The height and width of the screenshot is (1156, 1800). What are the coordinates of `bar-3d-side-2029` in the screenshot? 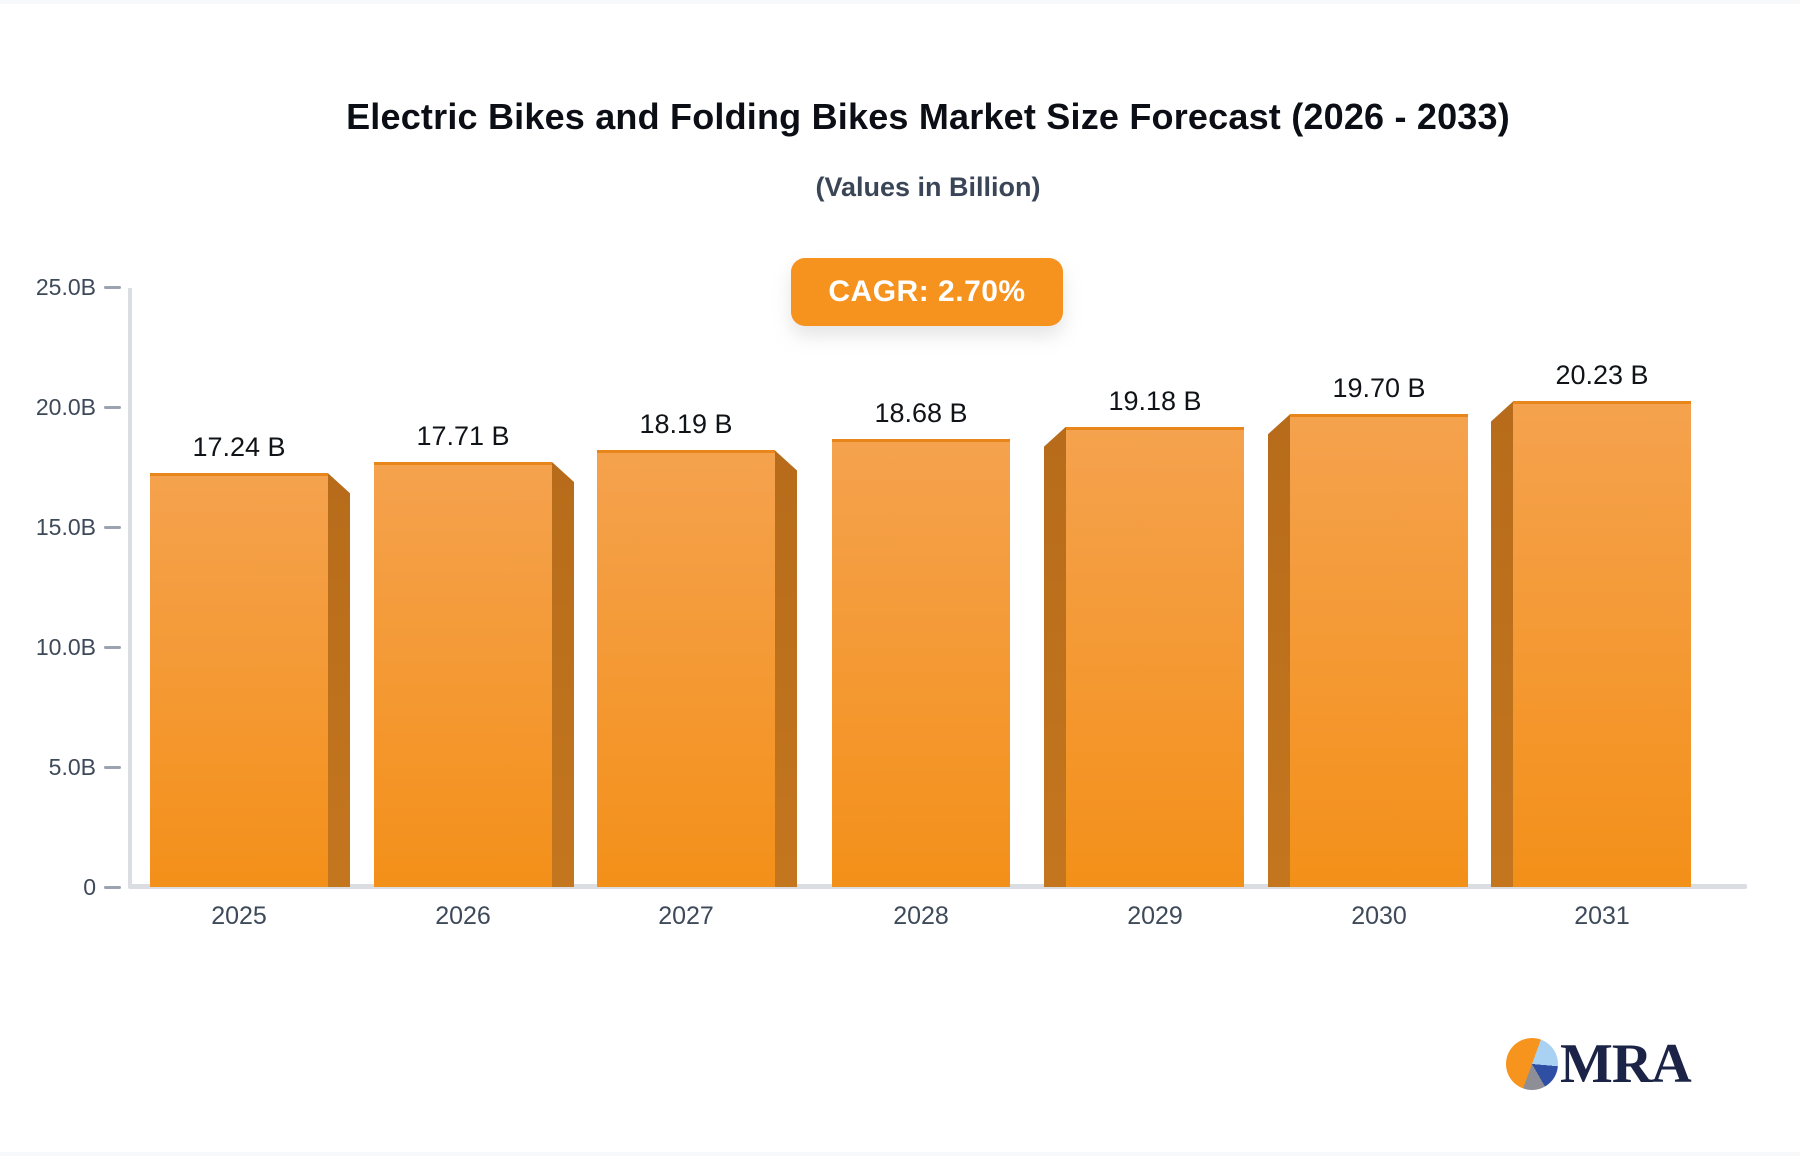 It's located at (1055, 656).